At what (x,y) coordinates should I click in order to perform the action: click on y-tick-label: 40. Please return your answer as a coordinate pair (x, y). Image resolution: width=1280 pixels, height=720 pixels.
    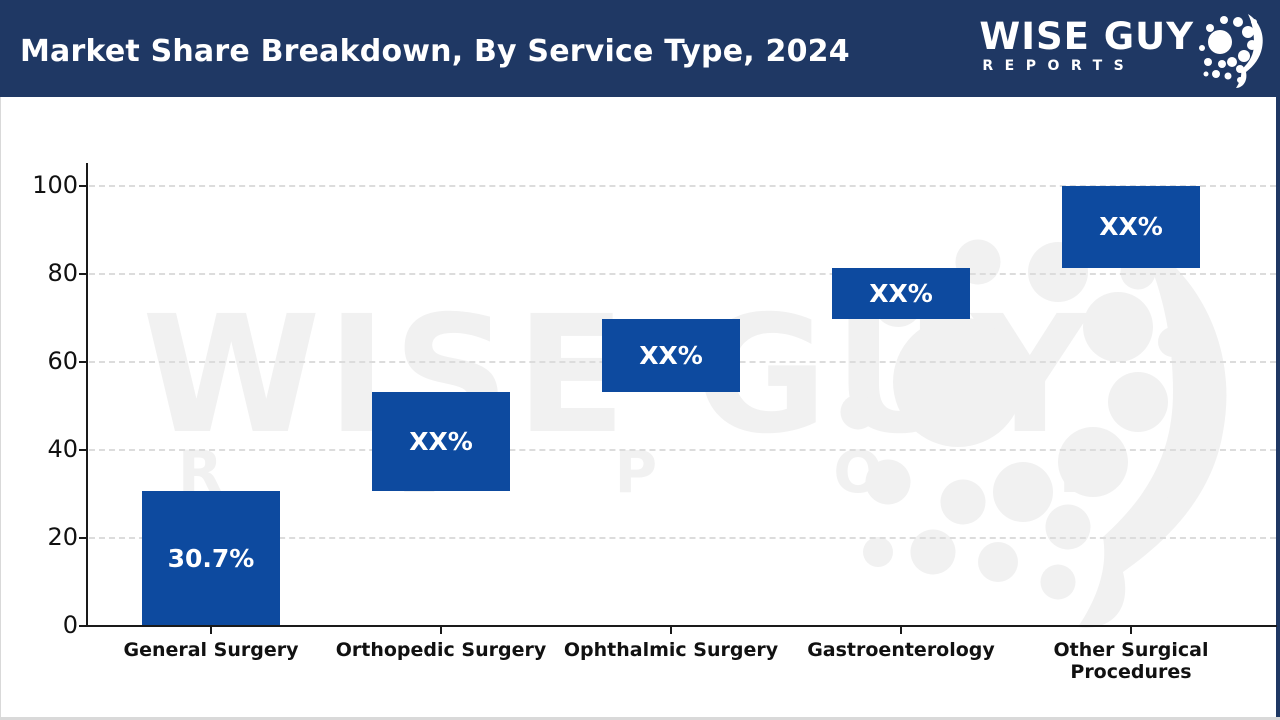
    Looking at the image, I should click on (62, 449).